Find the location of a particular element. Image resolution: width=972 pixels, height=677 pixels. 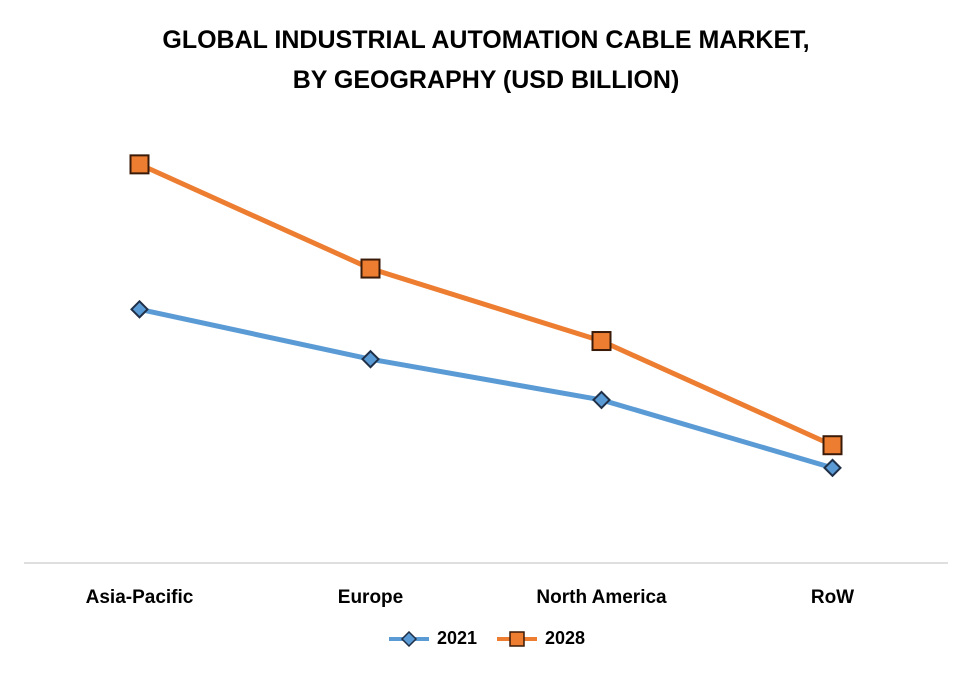

x-tick-label-row: RoW is located at coordinates (832, 597).